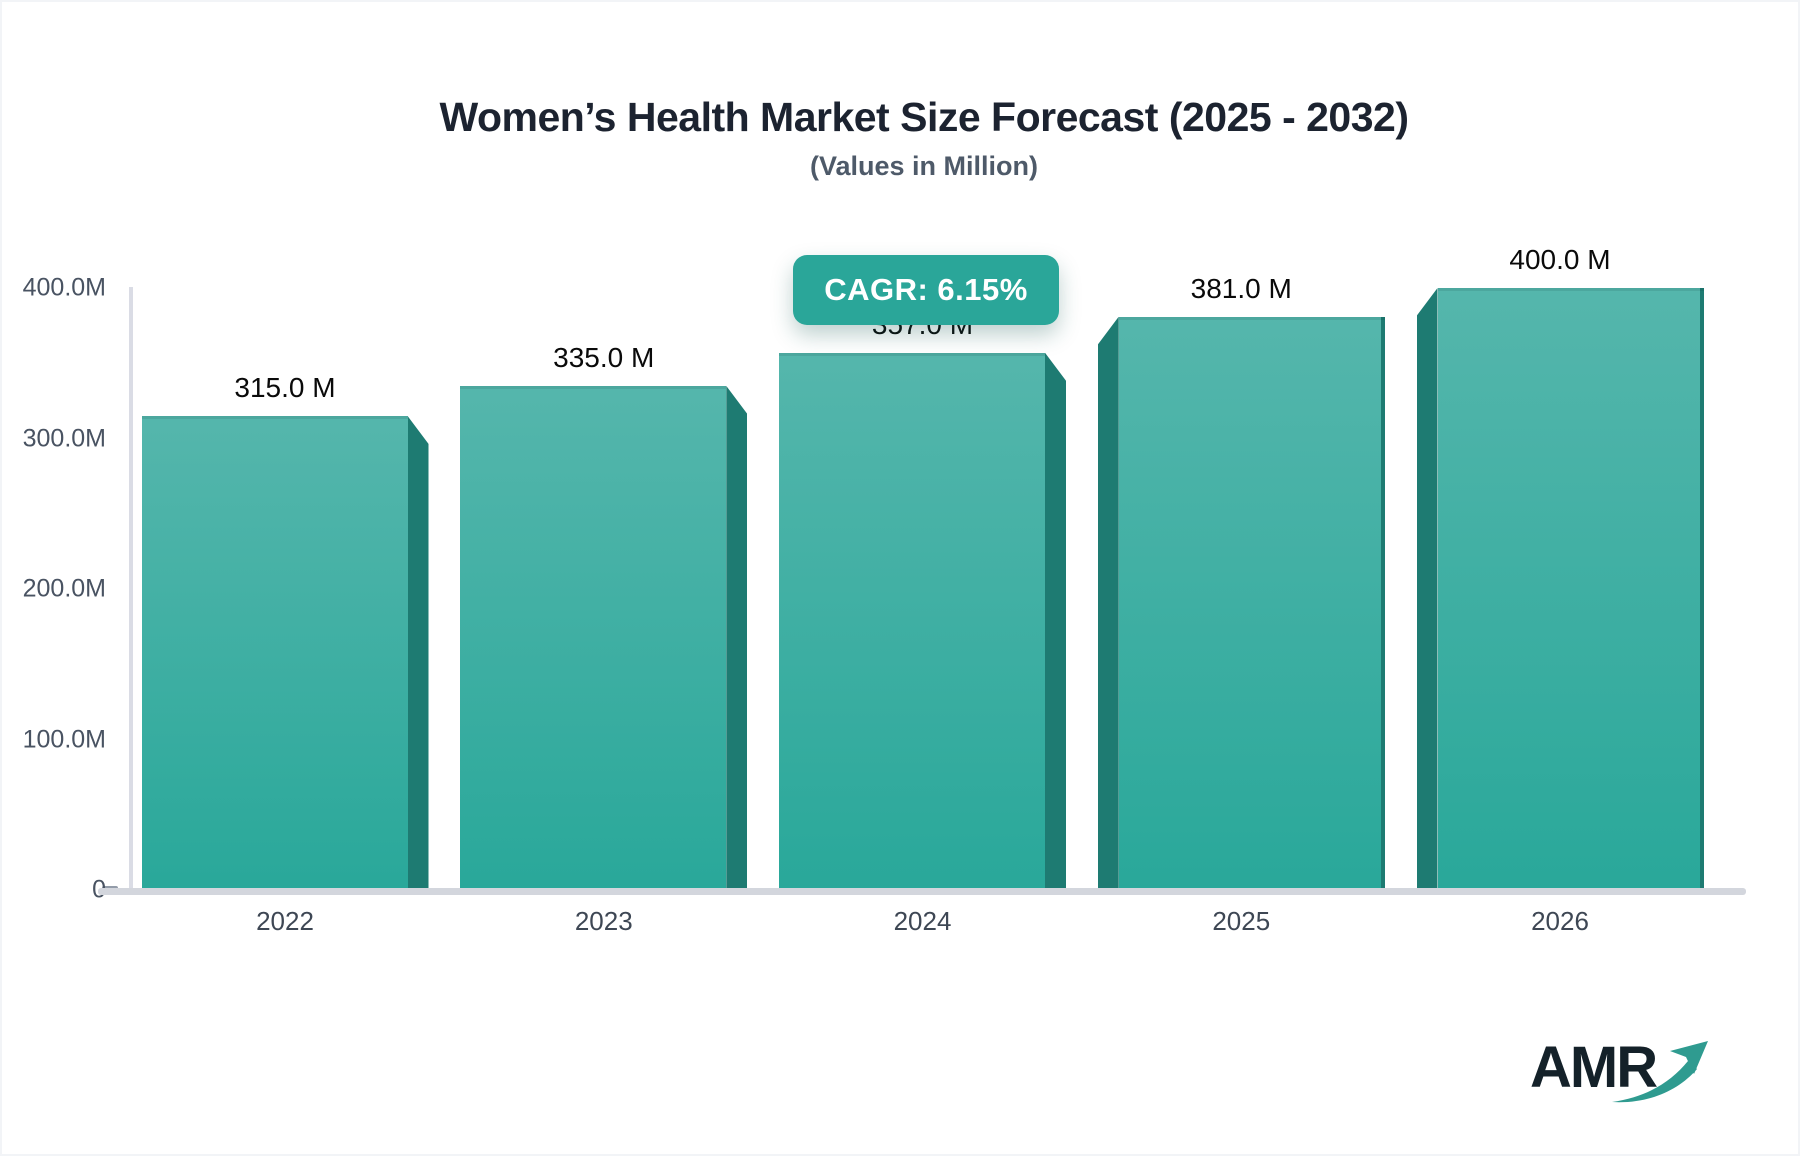 This screenshot has height=1156, width=1800. I want to click on bar-2023, so click(604, 637).